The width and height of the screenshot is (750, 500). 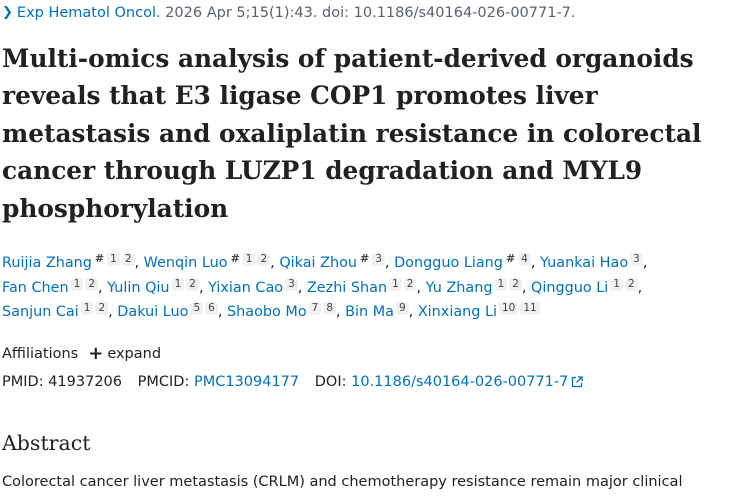 I want to click on author-name-link: Shaobo Mo, so click(x=267, y=312).